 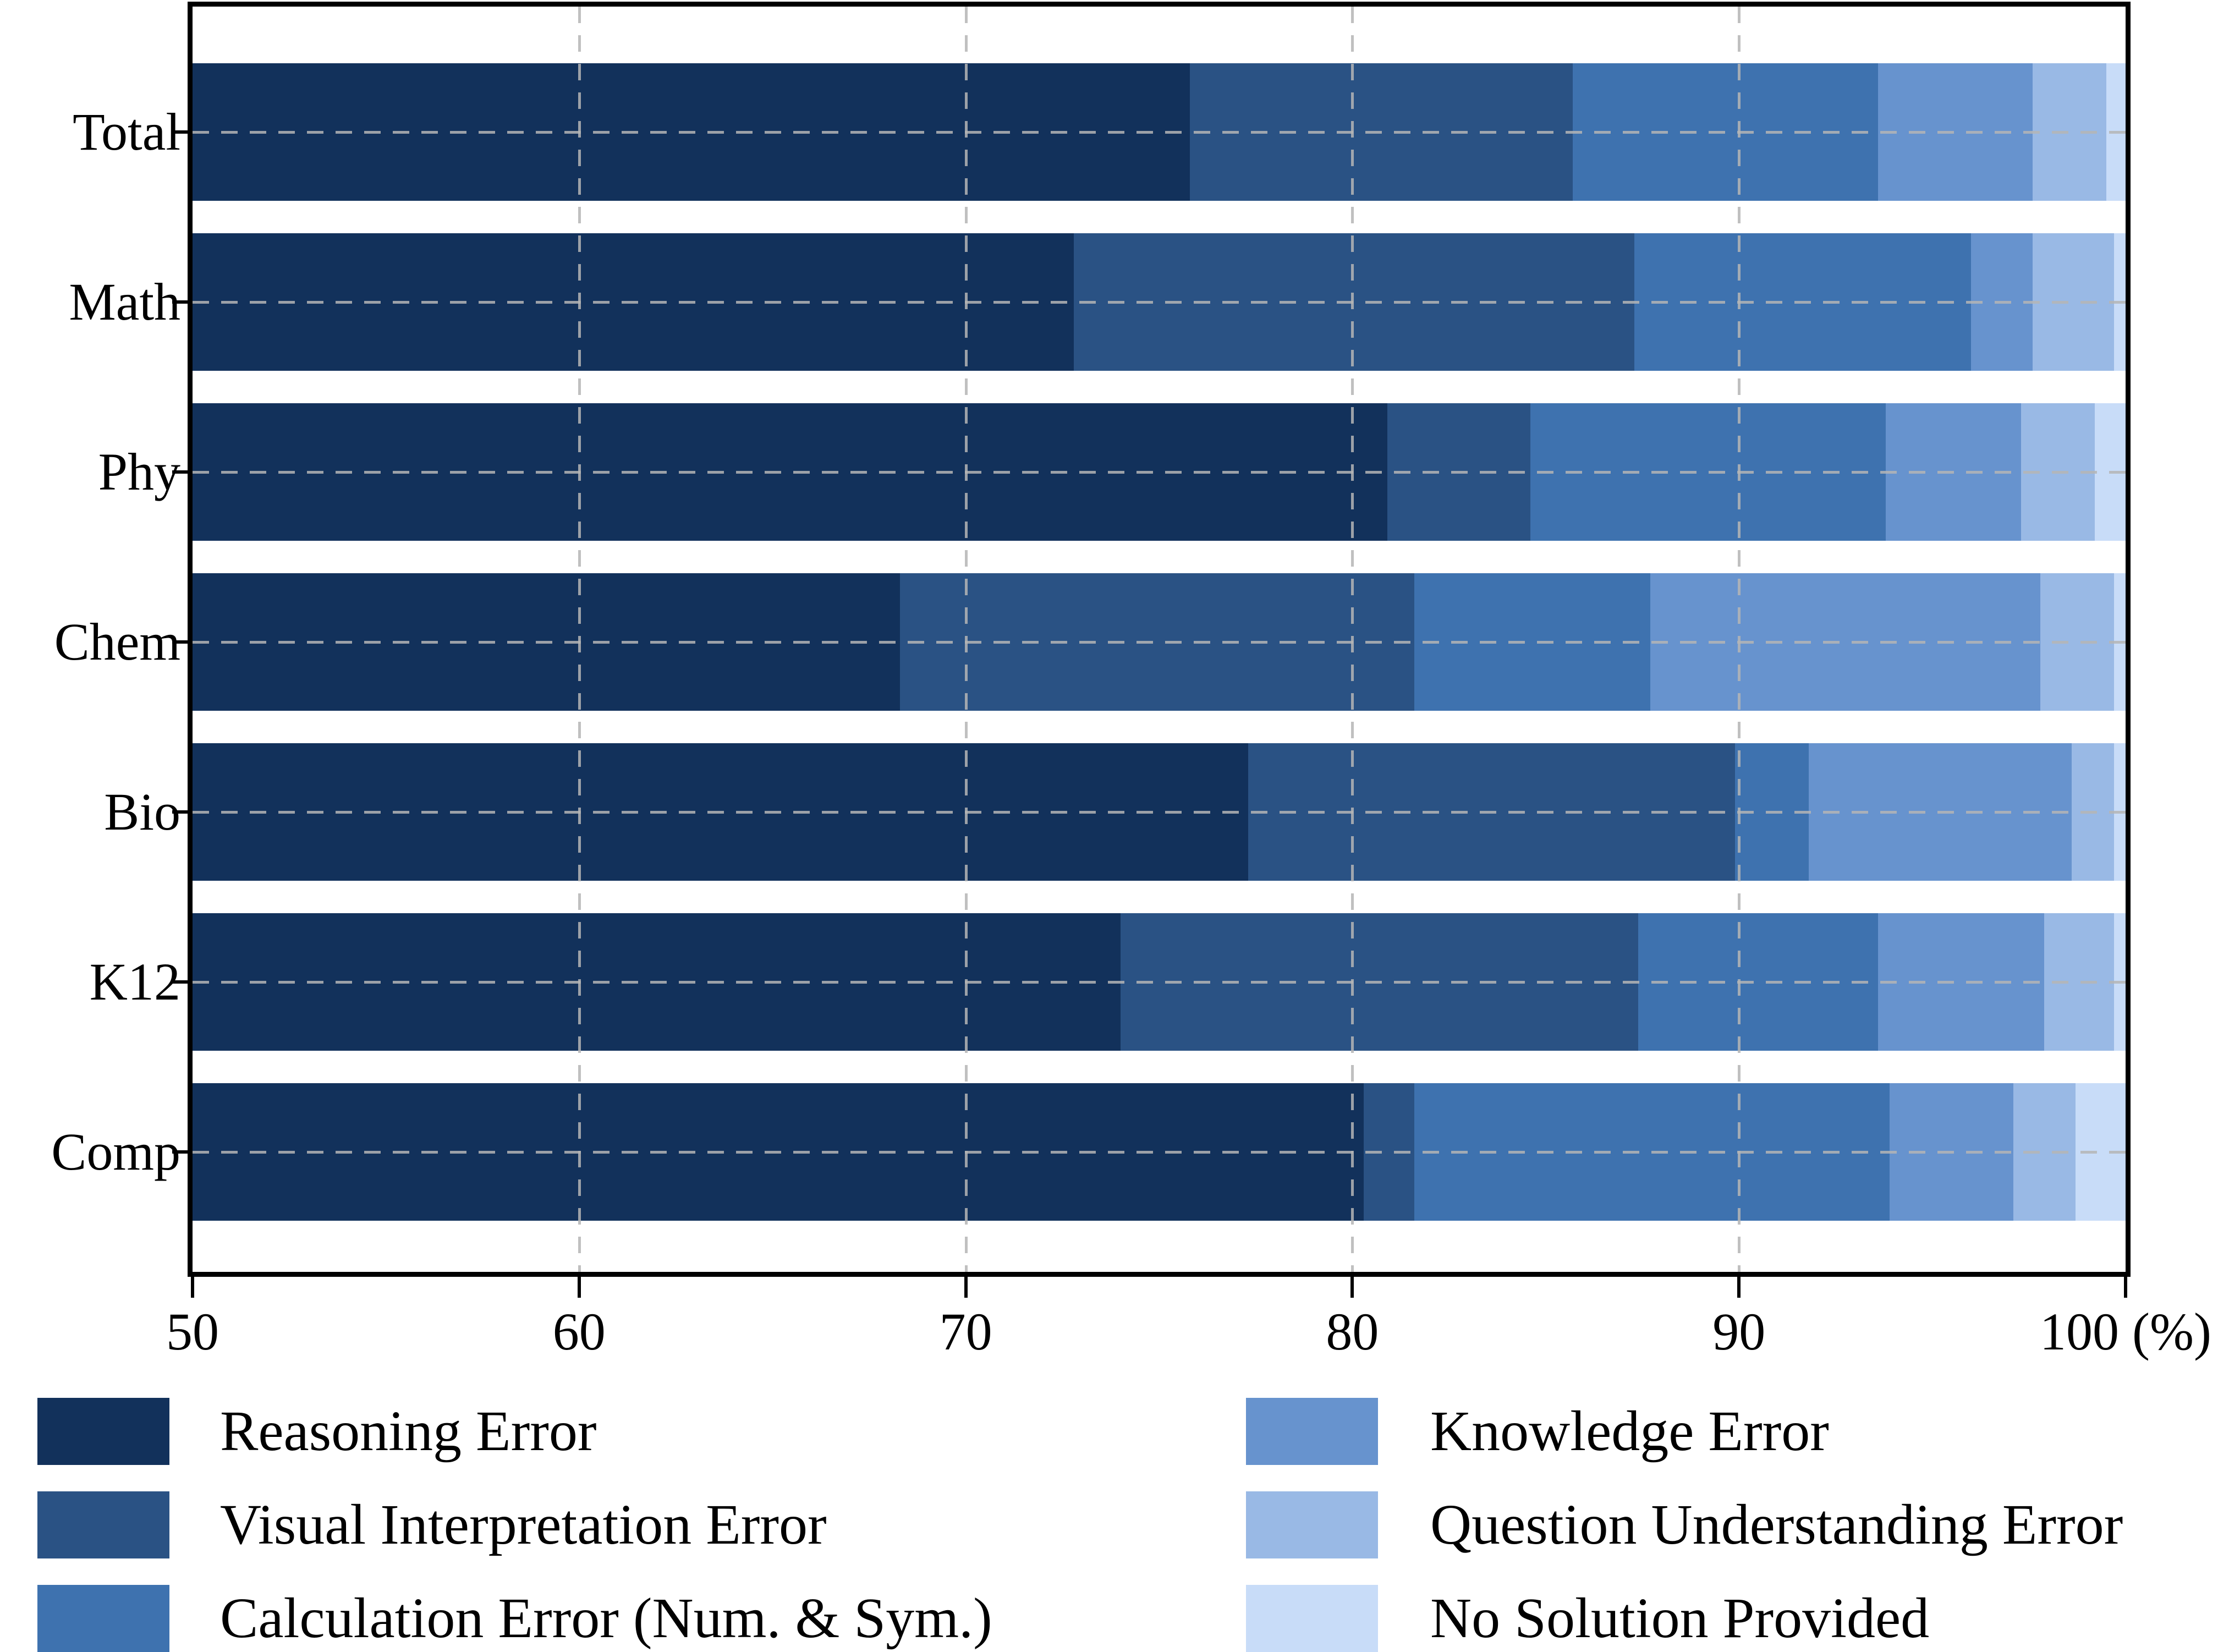 I want to click on legend-swatch-knowledge-error, so click(x=1312, y=1432).